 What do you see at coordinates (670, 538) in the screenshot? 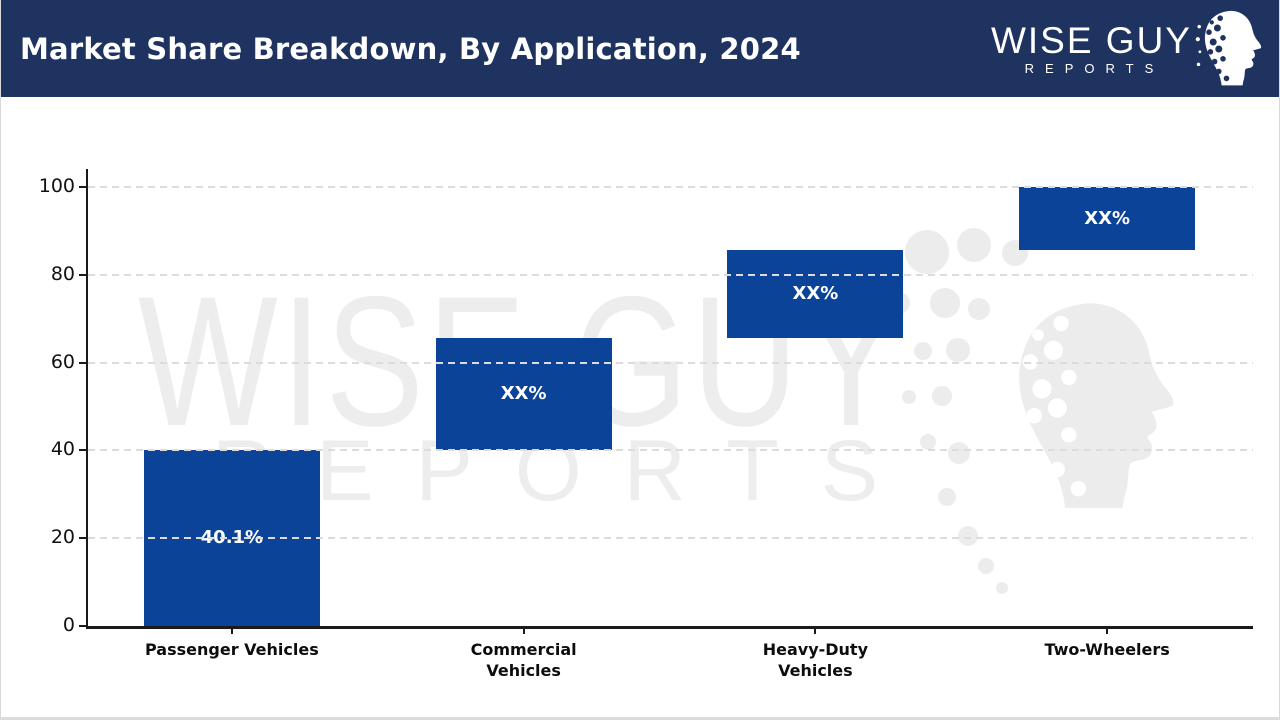
I see `gridline-y20` at bounding box center [670, 538].